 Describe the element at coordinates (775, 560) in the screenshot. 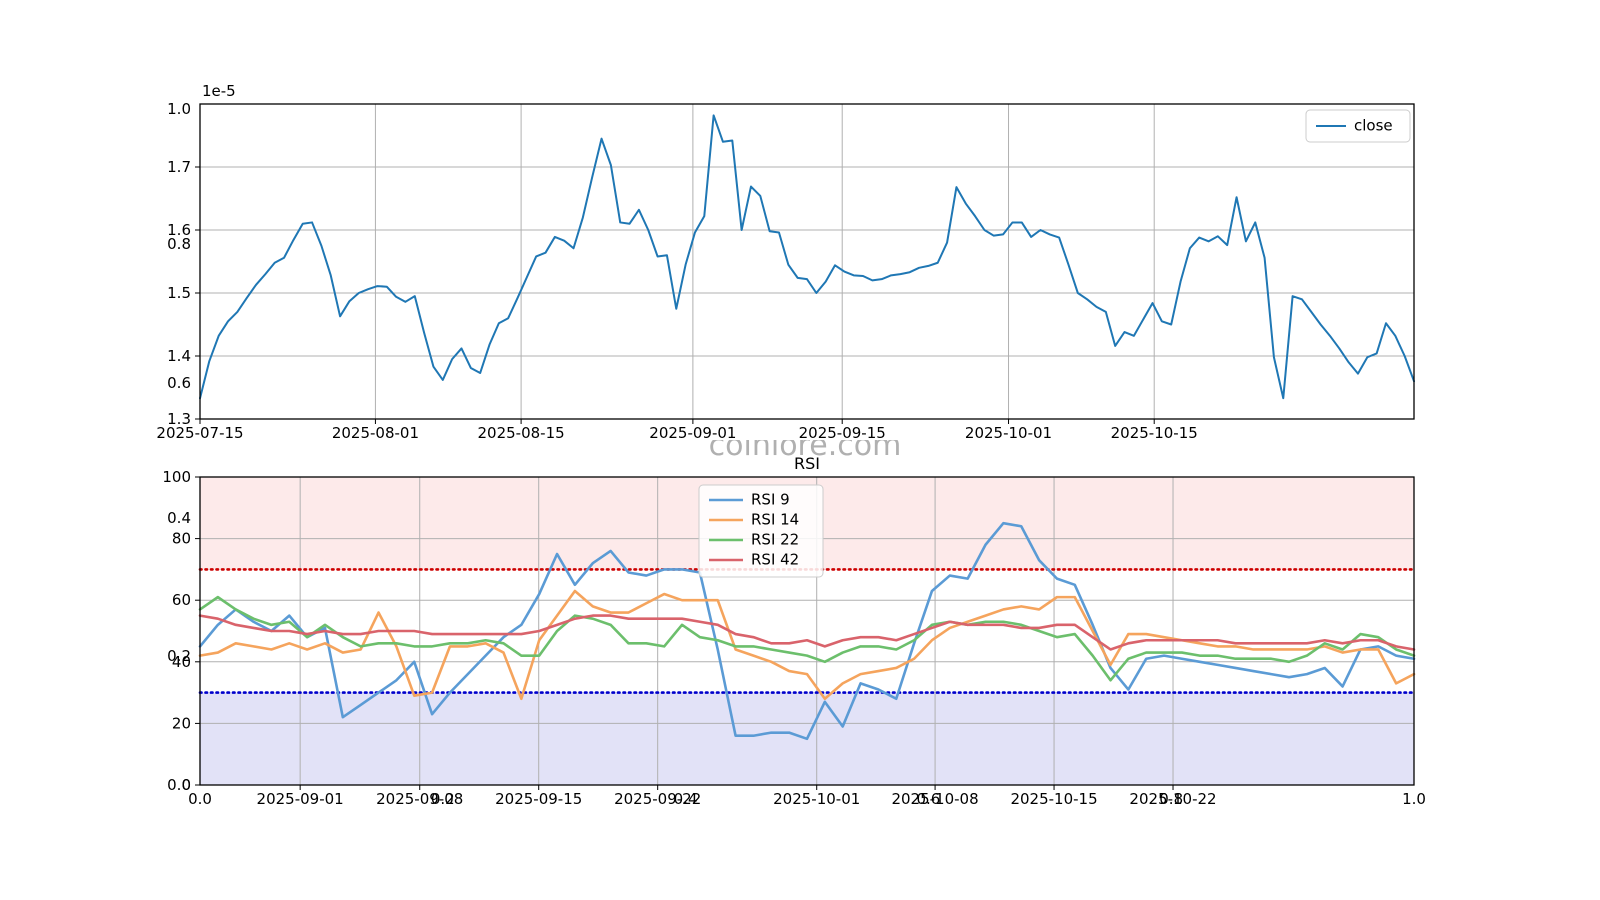

I see `rsi-legend-label-3: RSI 42` at that location.